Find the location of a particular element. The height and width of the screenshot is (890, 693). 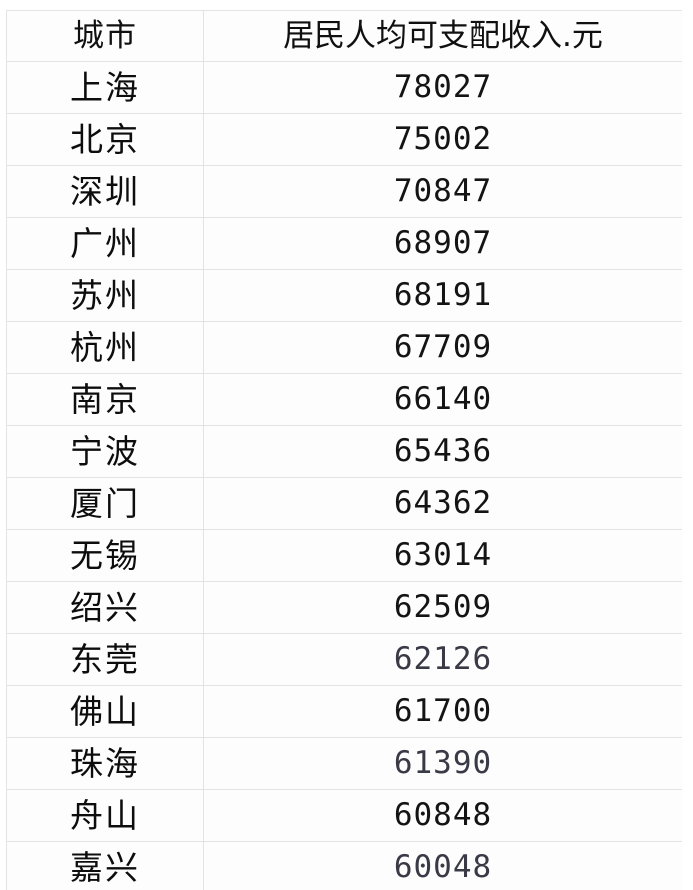

table-row: 珠海 61390 is located at coordinates (344, 763).